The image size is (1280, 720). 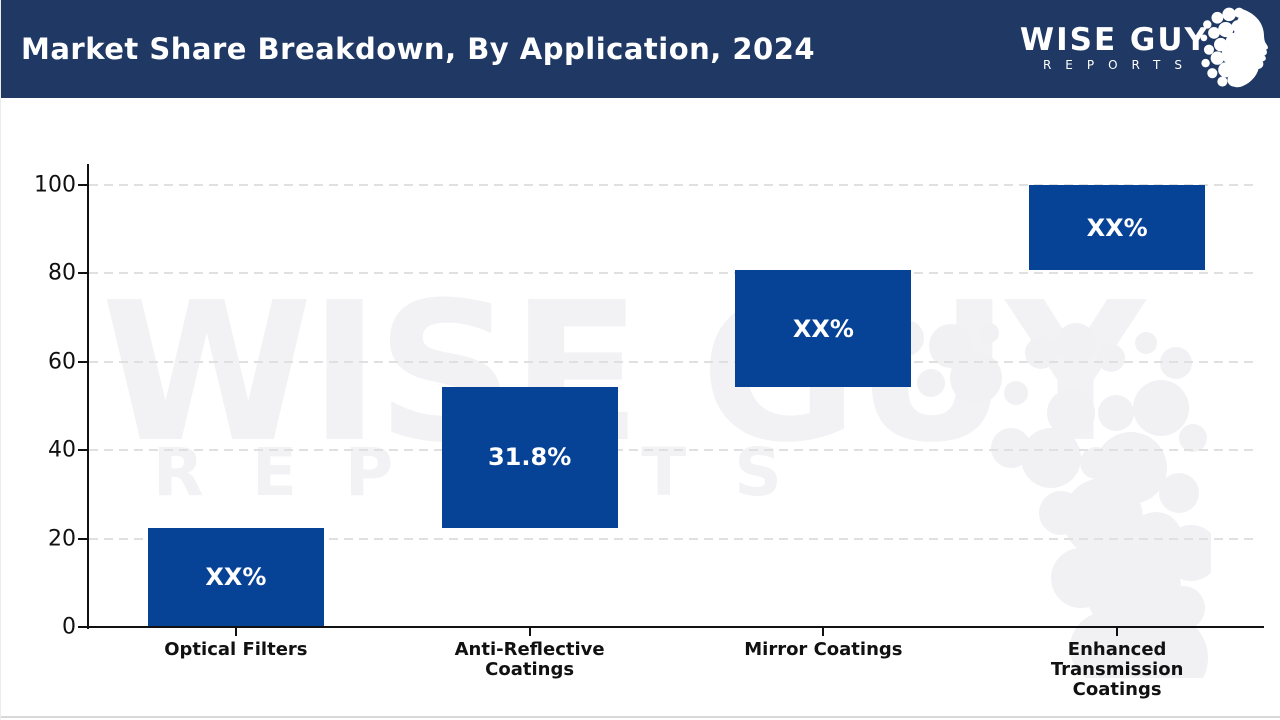 What do you see at coordinates (62, 273) in the screenshot?
I see `y-tick-label: 80` at bounding box center [62, 273].